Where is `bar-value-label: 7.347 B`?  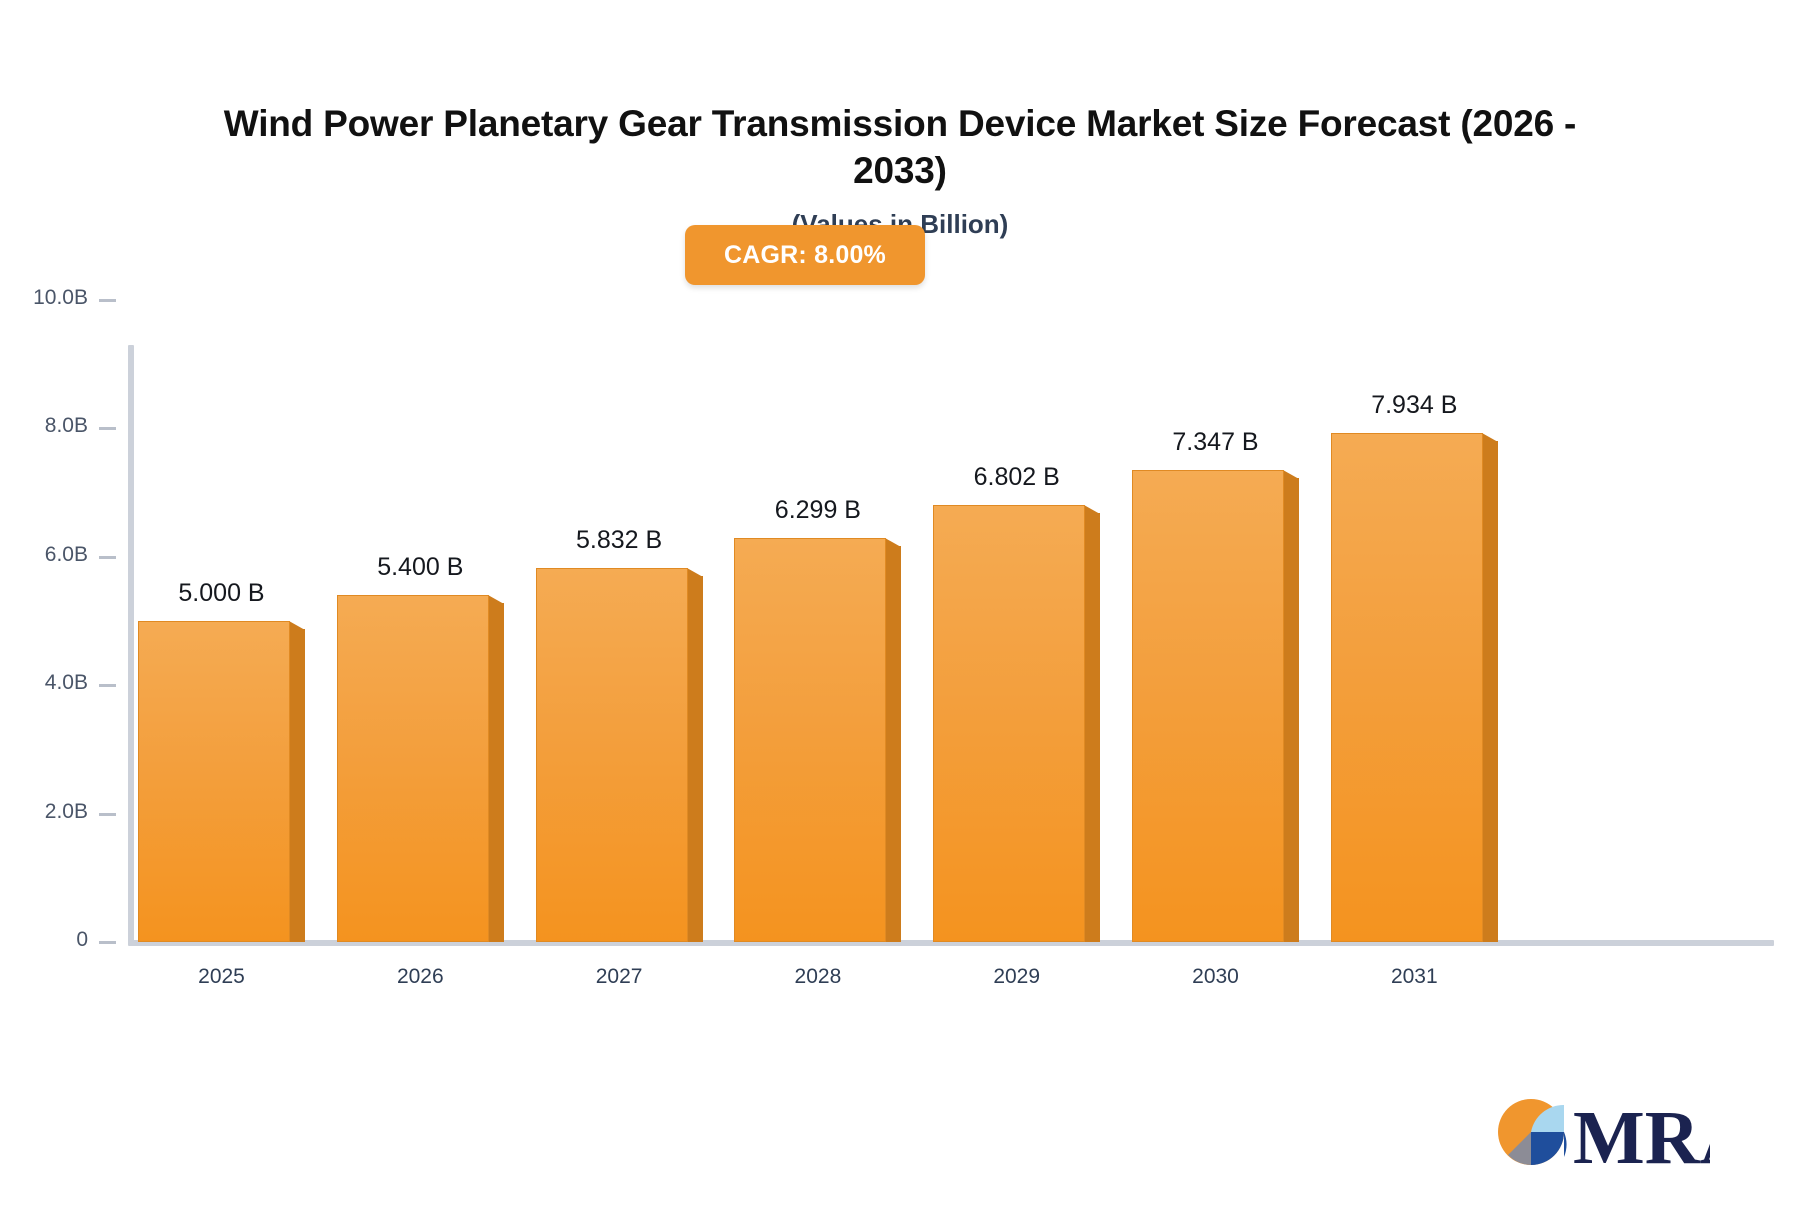 bar-value-label: 7.347 B is located at coordinates (1215, 442).